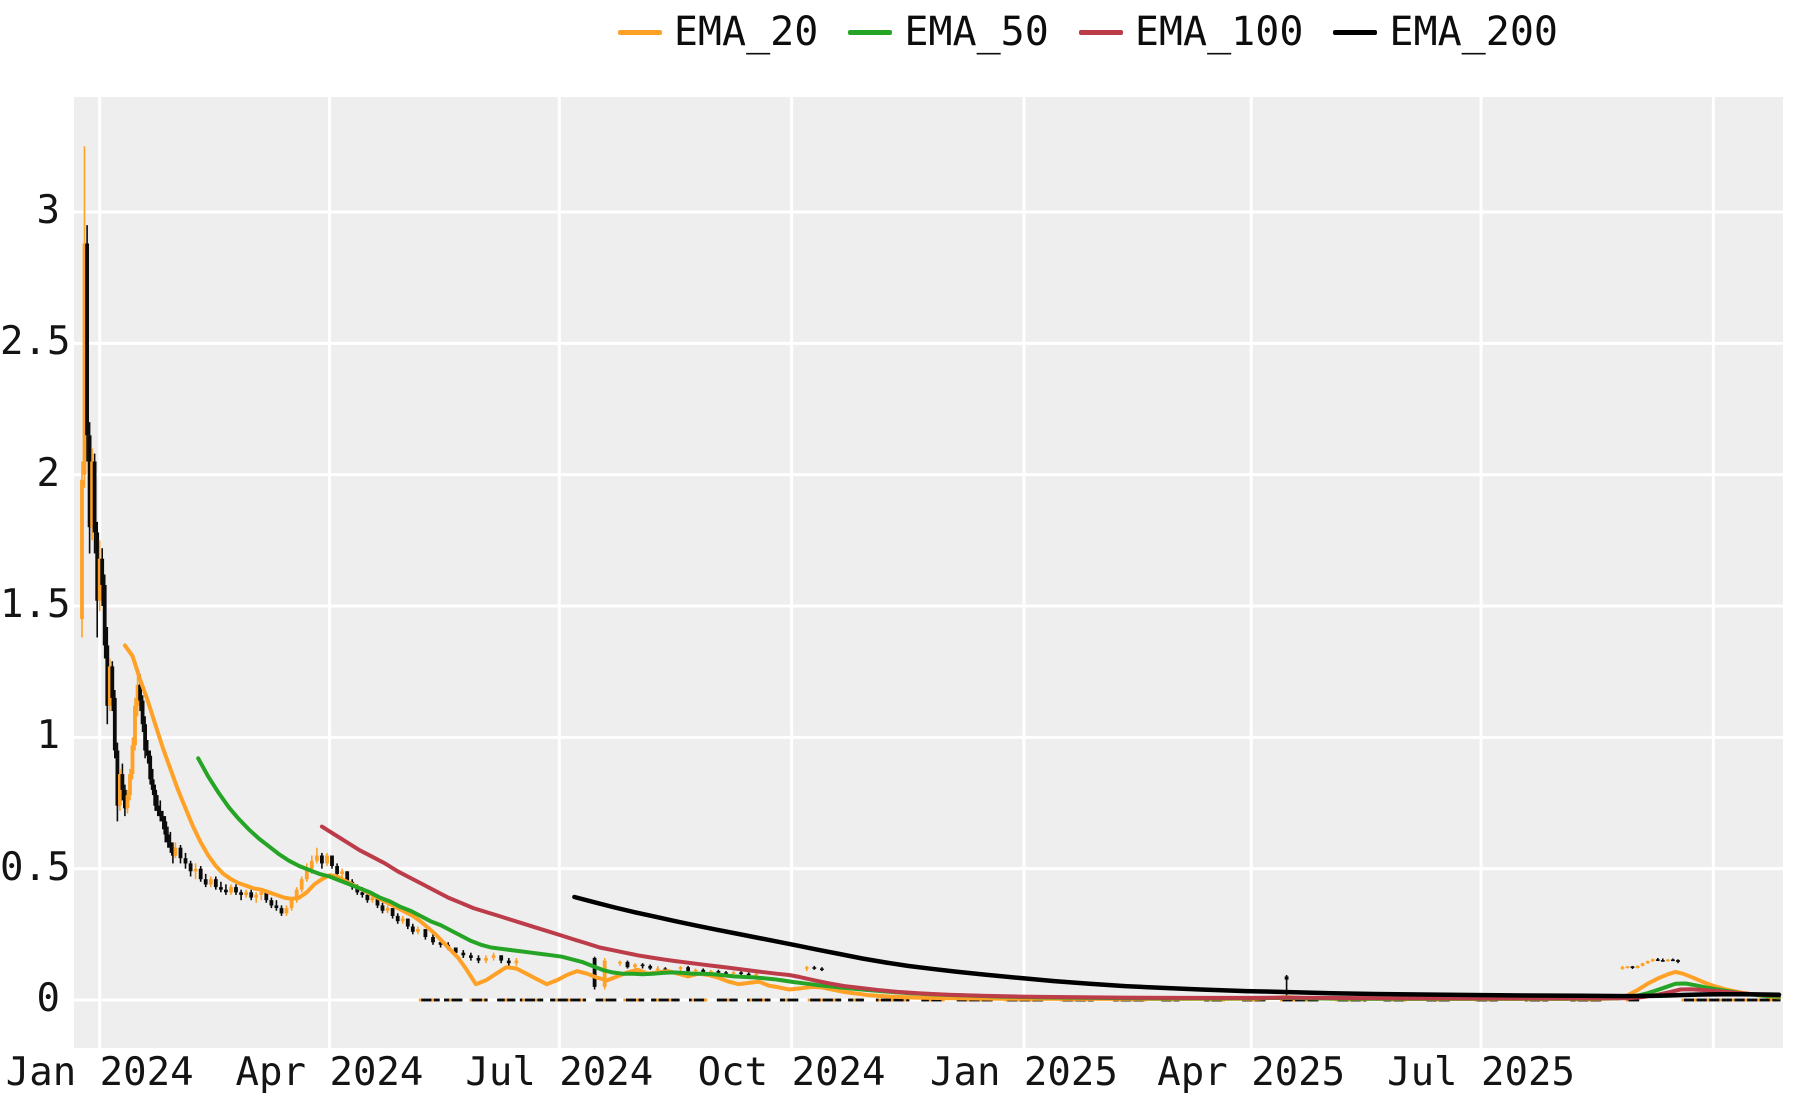  I want to click on x-tick-label: Jul 2025, so click(1481, 1072).